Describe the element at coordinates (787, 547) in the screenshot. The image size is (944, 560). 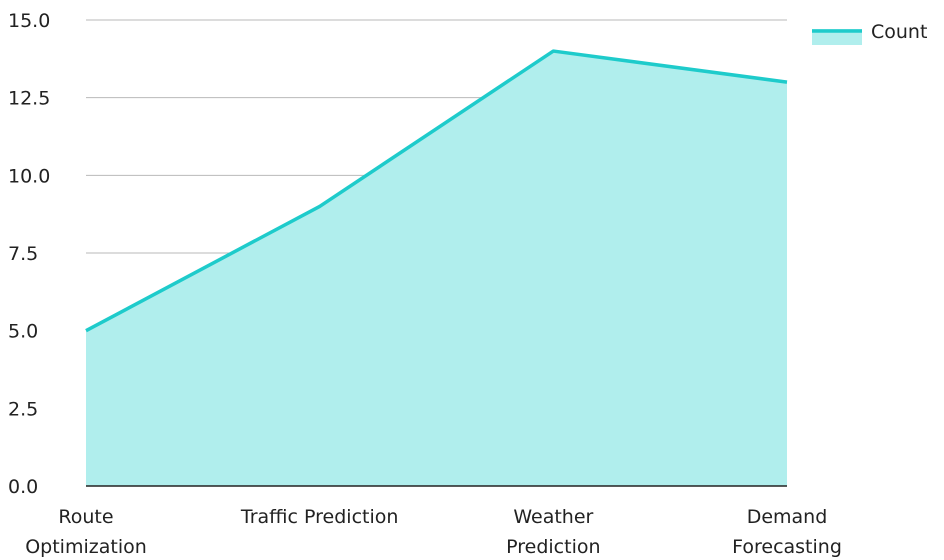
I see `x-tick-label-line: Forecasting` at that location.